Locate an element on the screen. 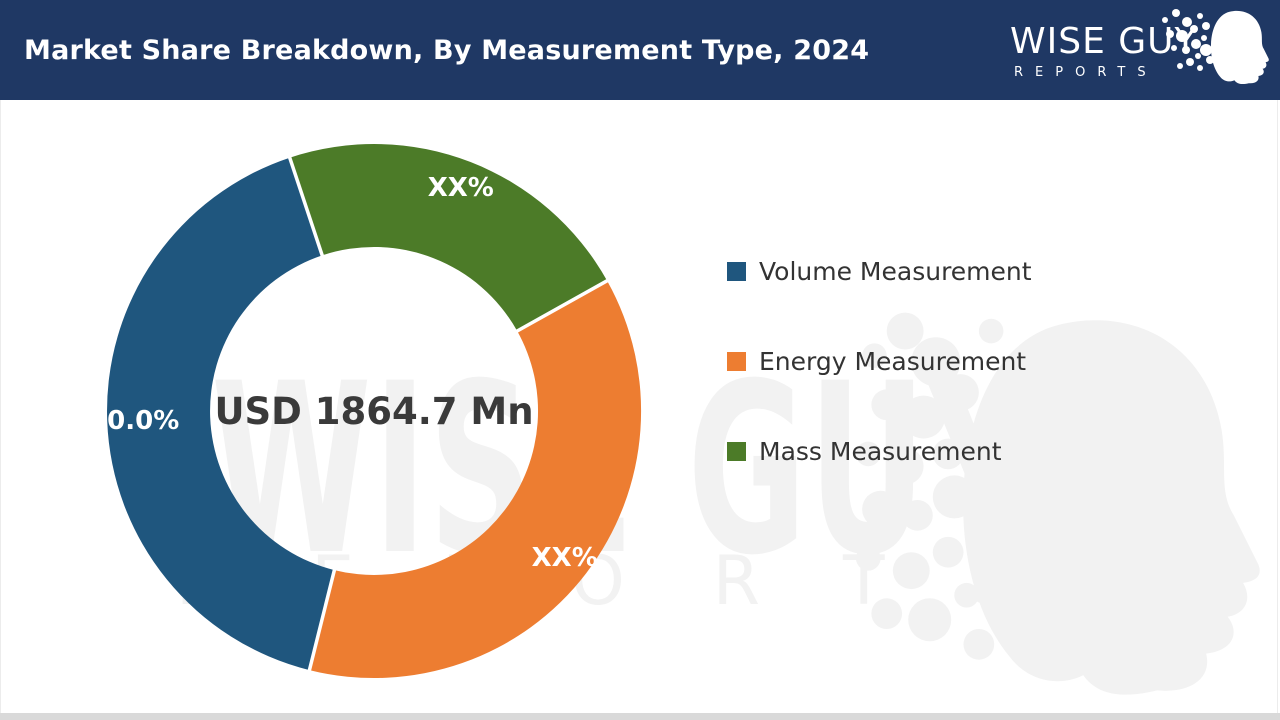  legend-item: Energy Measurement is located at coordinates (879, 361).